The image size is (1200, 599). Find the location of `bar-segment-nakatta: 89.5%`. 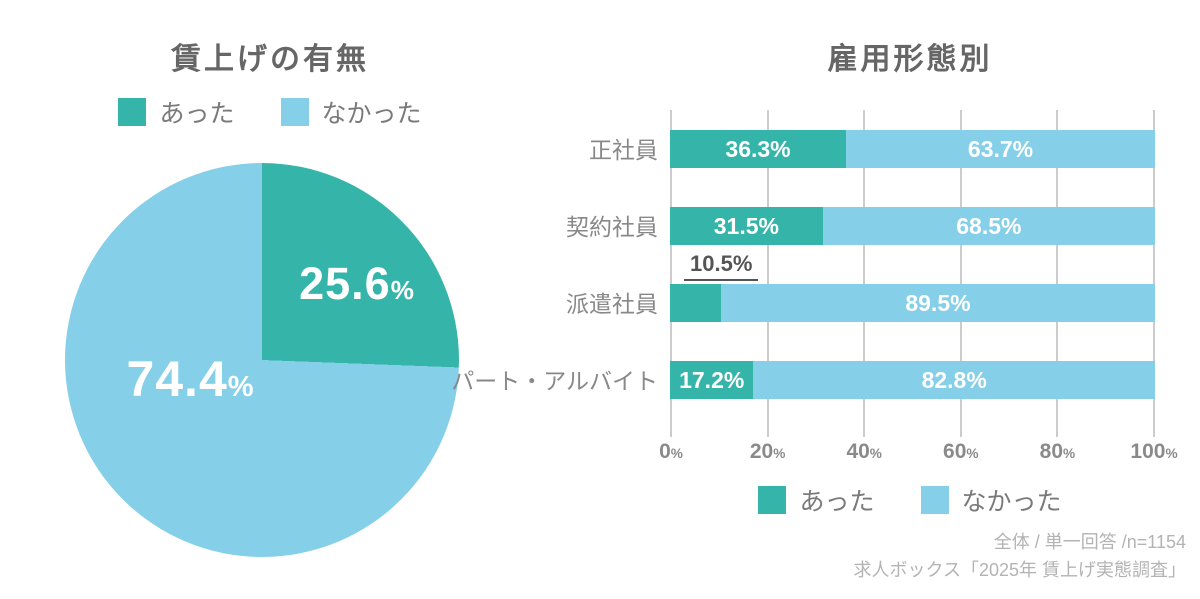

bar-segment-nakatta: 89.5% is located at coordinates (937, 303).